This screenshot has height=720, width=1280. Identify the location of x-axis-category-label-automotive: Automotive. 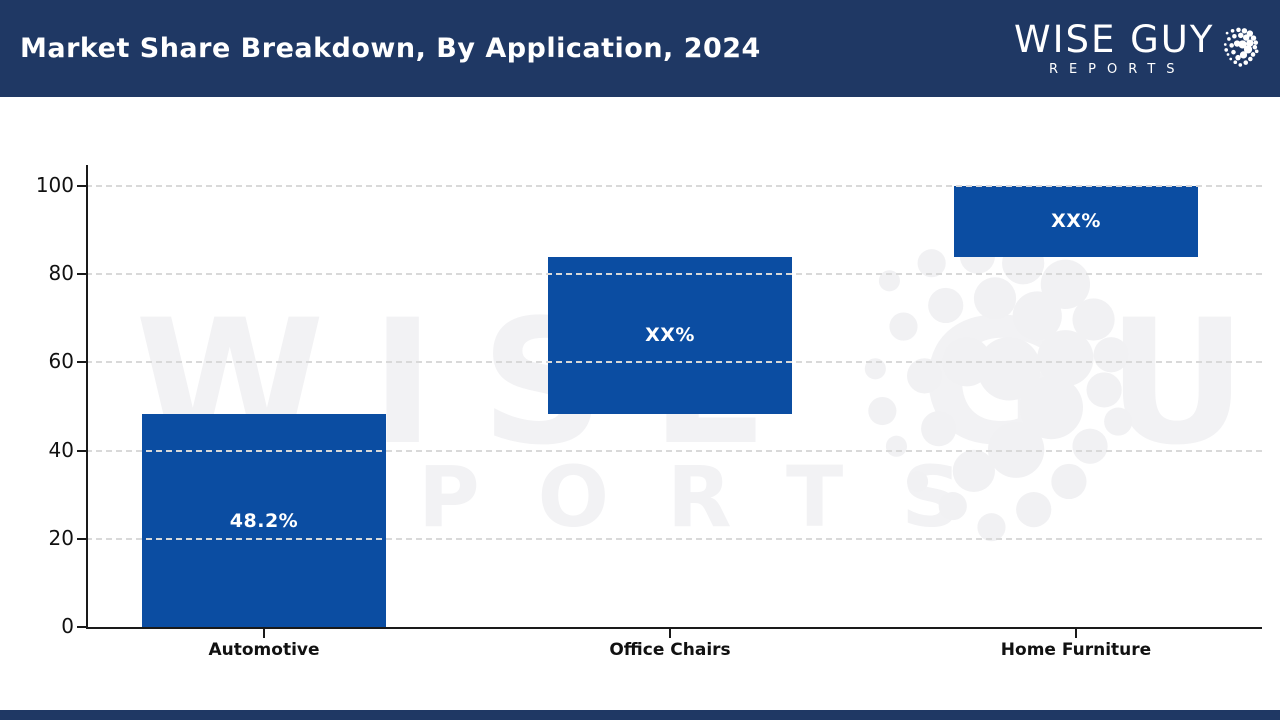
(264, 650).